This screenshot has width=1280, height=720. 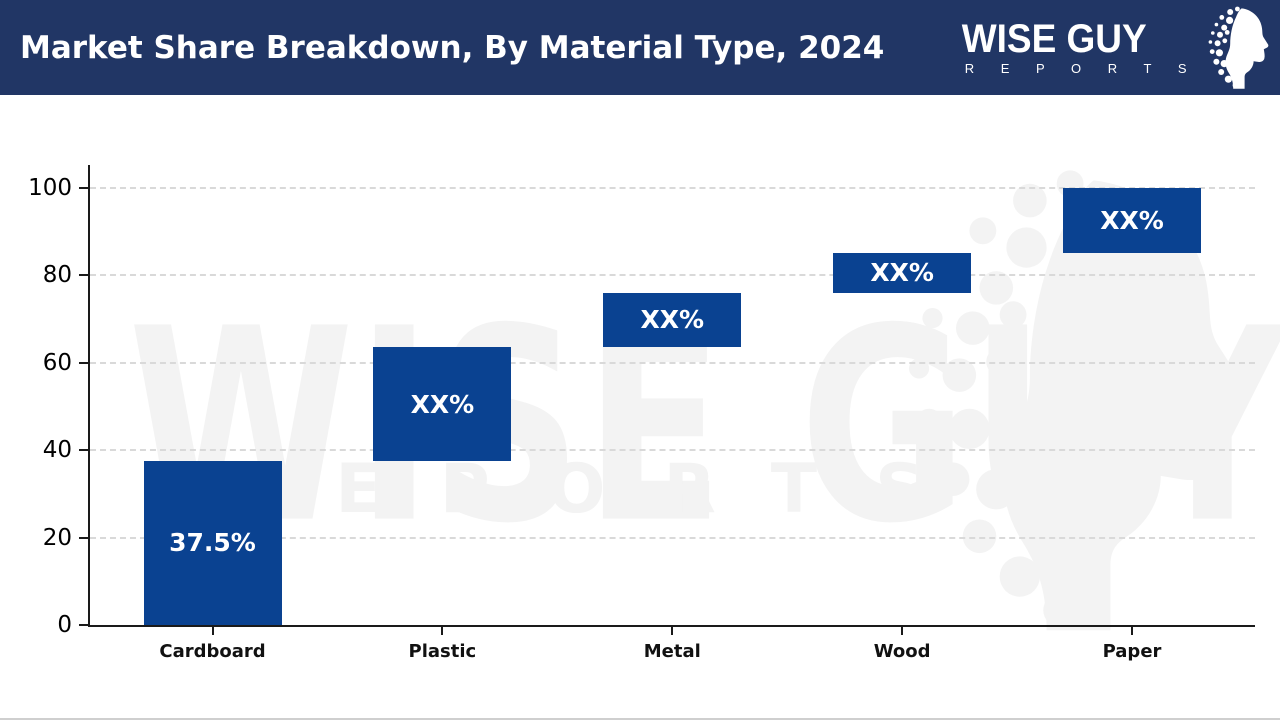 What do you see at coordinates (57, 450) in the screenshot?
I see `y-tick-label: 40` at bounding box center [57, 450].